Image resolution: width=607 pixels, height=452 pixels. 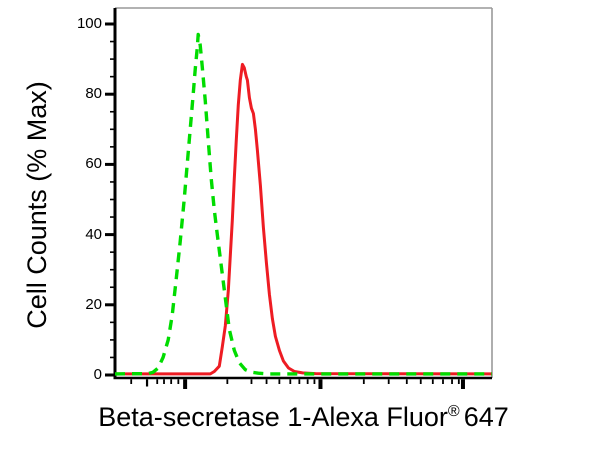 What do you see at coordinates (93, 304) in the screenshot?
I see `y-tick-label-20: 20` at bounding box center [93, 304].